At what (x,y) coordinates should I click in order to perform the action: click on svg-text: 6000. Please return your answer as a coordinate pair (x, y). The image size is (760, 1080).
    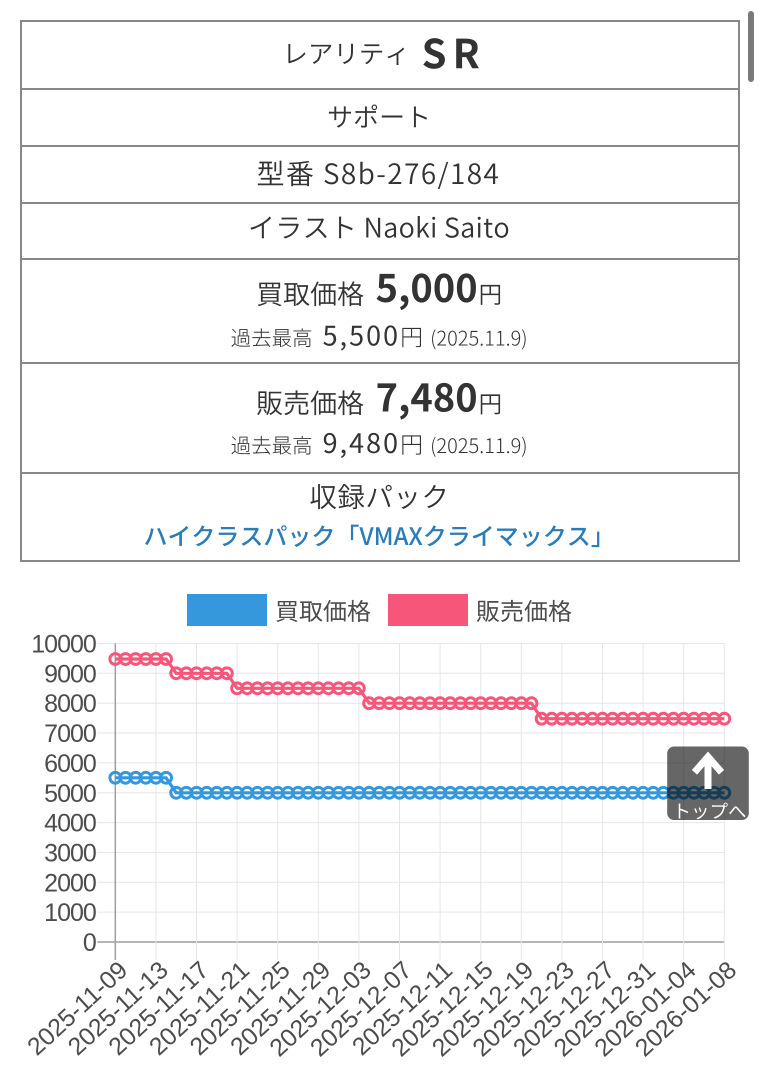
    Looking at the image, I should click on (70, 764).